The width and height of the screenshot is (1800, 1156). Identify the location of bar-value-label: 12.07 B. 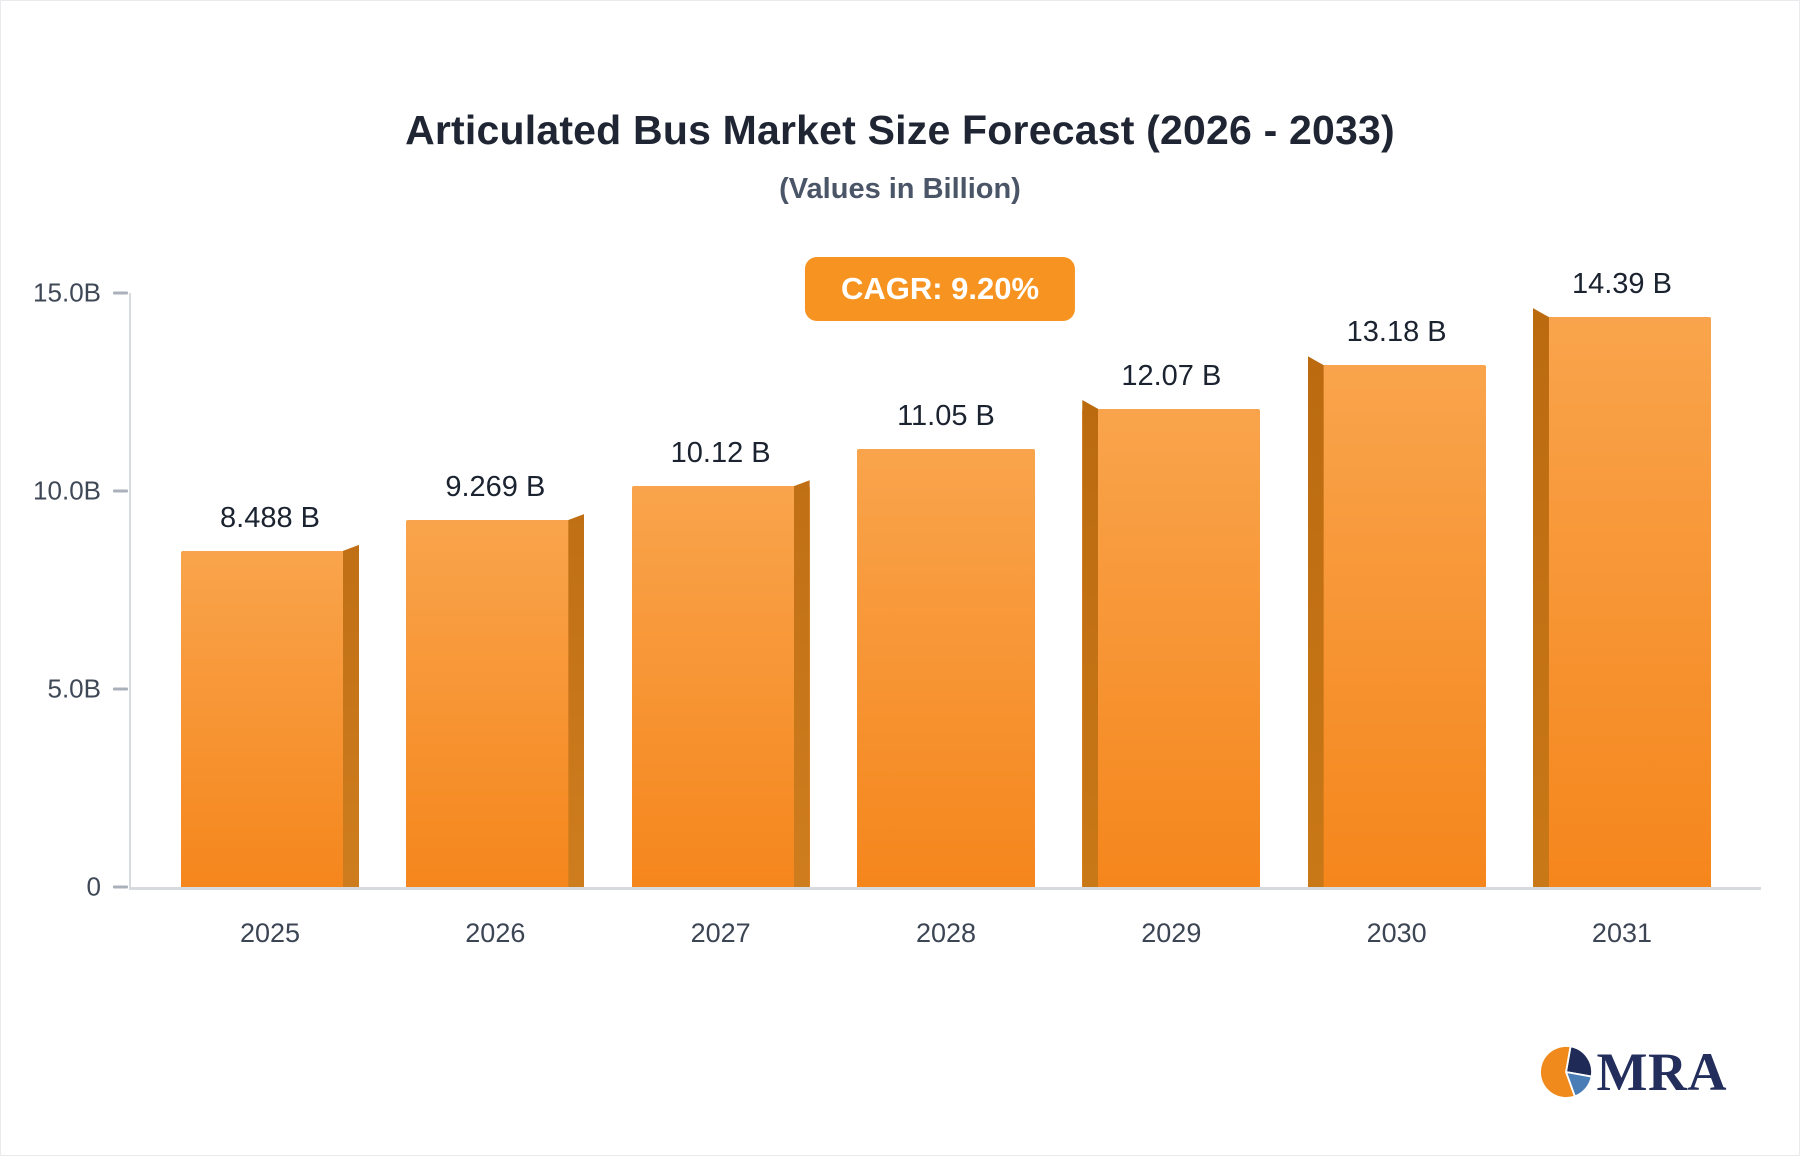
(1171, 376).